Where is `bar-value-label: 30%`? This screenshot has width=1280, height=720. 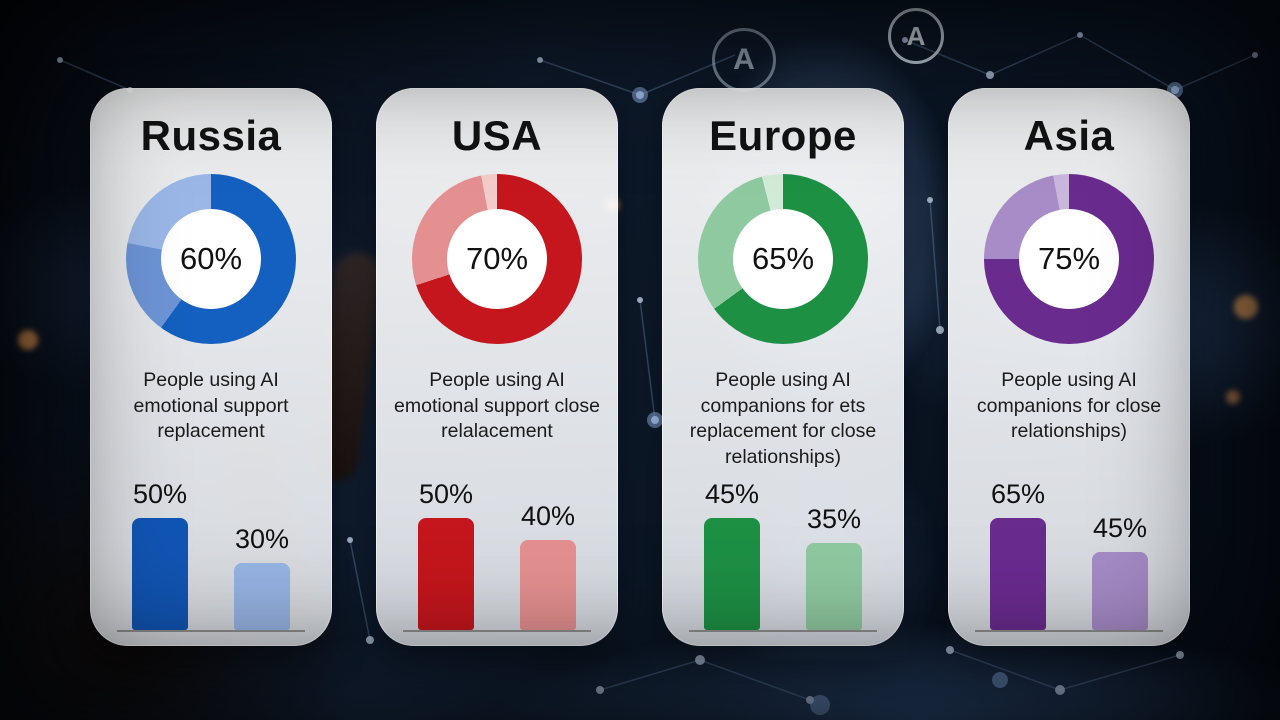 bar-value-label: 30% is located at coordinates (262, 539).